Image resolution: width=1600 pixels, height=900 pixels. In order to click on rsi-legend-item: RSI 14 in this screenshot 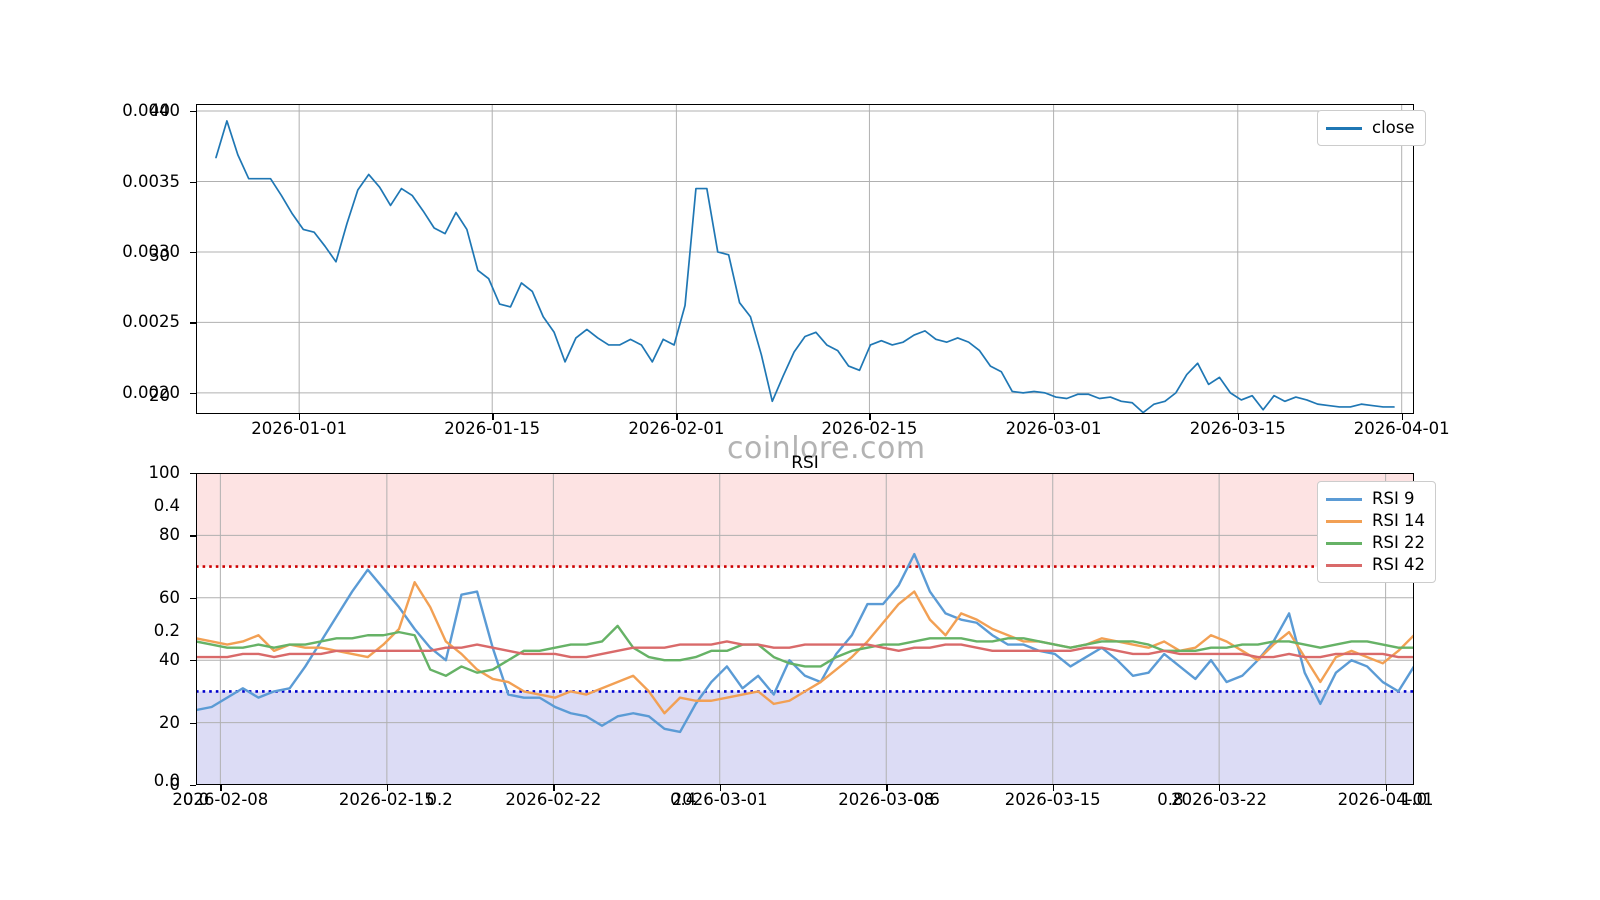, I will do `click(1375, 521)`.